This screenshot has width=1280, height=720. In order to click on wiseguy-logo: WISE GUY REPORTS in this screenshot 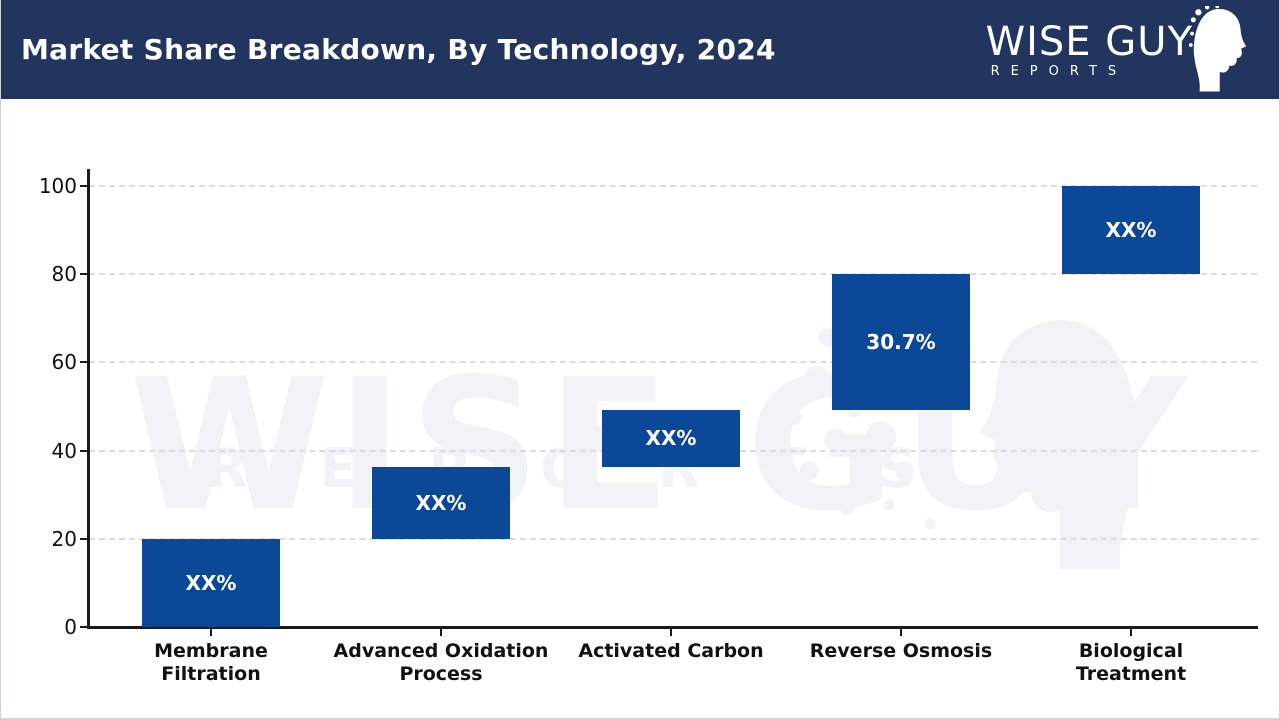, I will do `click(1119, 49)`.